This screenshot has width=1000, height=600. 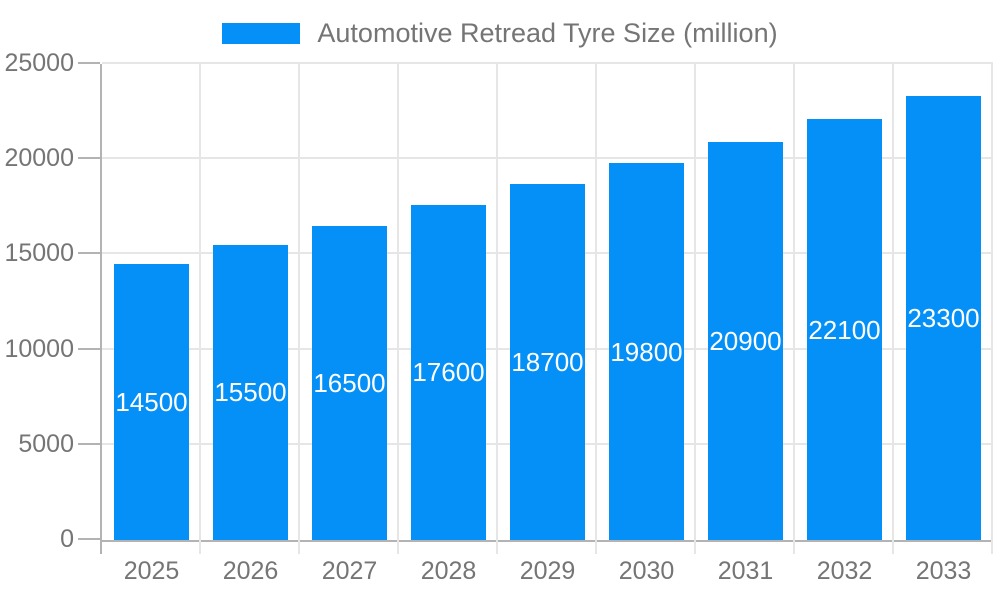 What do you see at coordinates (844, 571) in the screenshot?
I see `x-axis-label-2032: 2032` at bounding box center [844, 571].